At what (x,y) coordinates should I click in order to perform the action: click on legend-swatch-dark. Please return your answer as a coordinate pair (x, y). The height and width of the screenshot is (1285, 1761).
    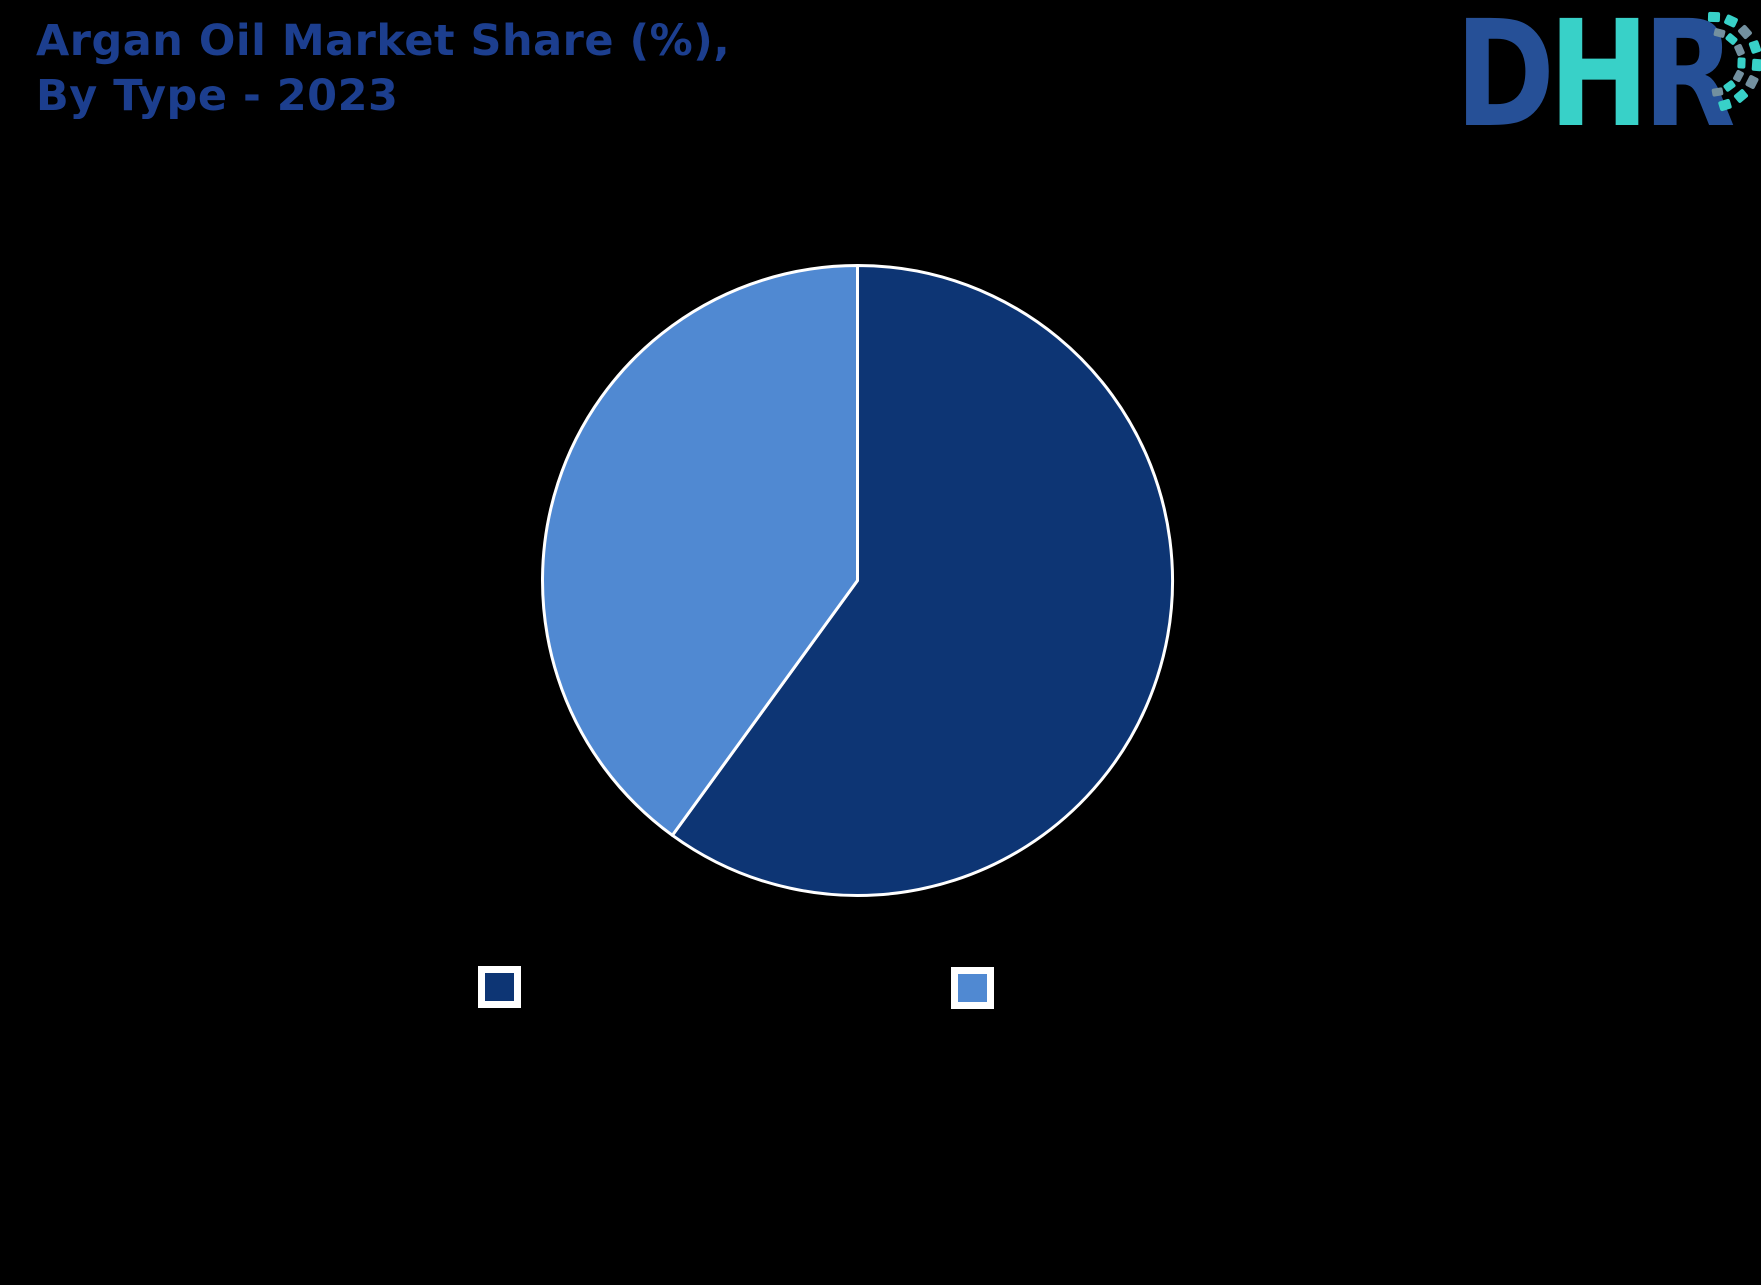
    Looking at the image, I should click on (499, 987).